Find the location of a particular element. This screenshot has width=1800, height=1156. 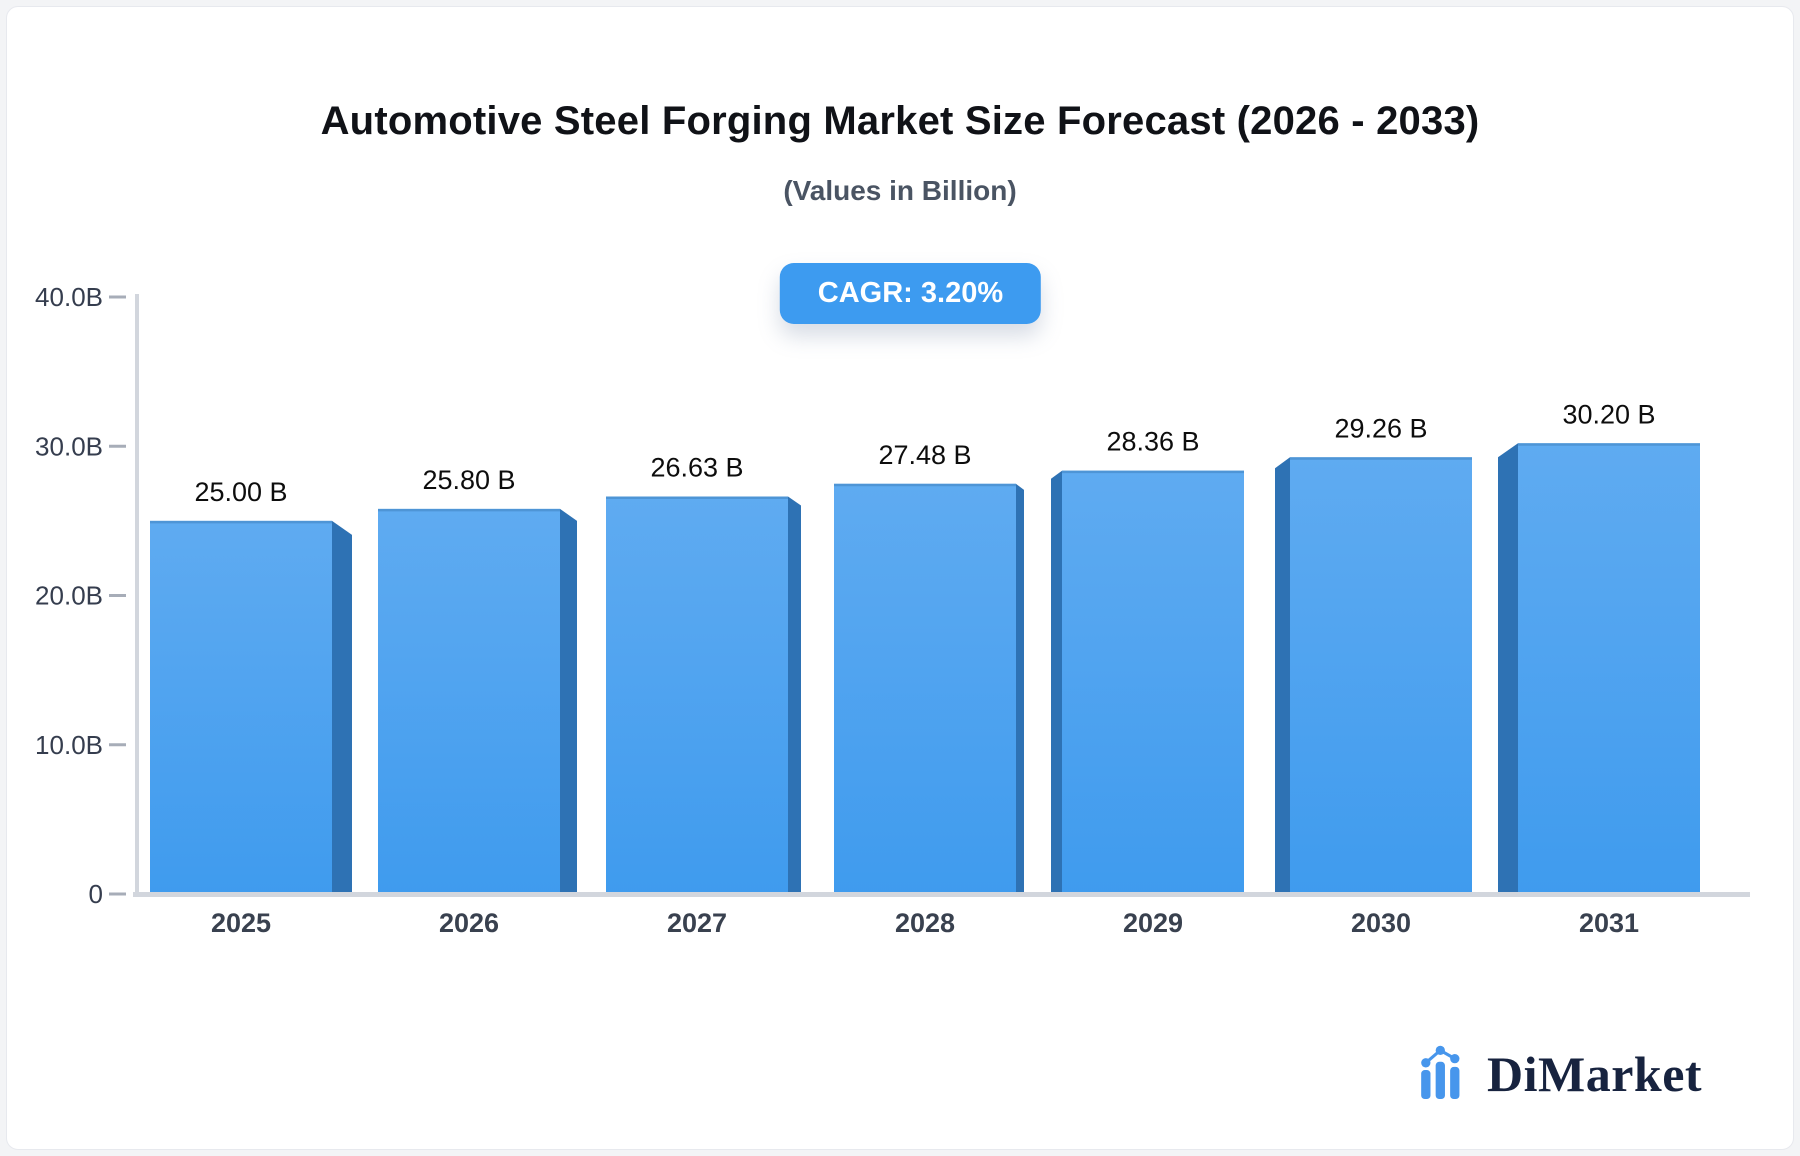

x-axis-label: 2028 is located at coordinates (925, 923).